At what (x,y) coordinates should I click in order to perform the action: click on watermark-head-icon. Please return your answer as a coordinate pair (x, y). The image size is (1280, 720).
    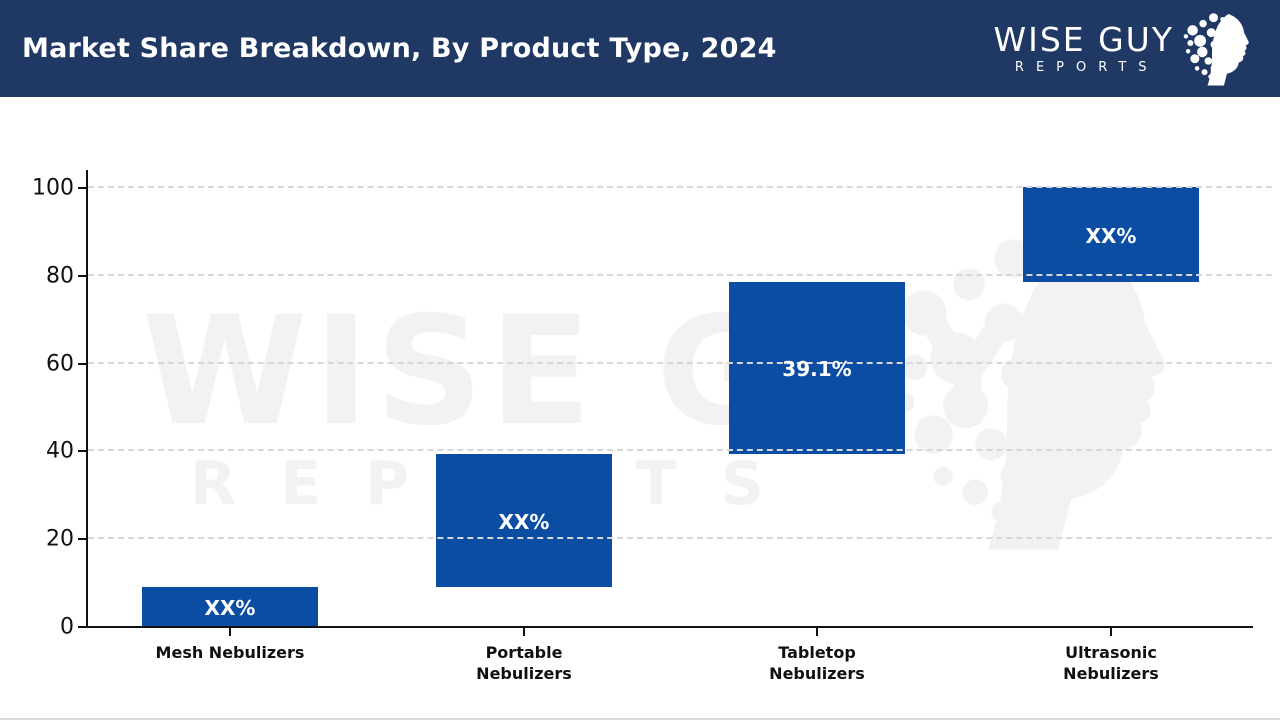
    Looking at the image, I should click on (1025, 394).